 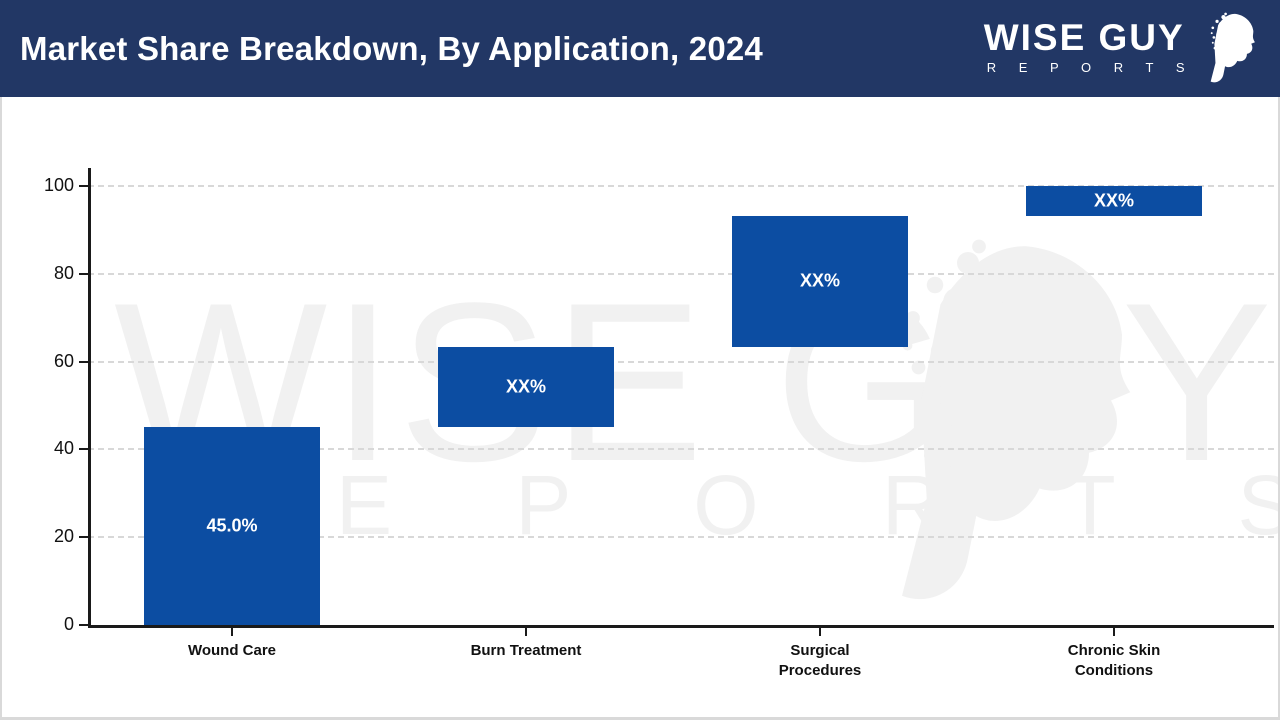 I want to click on bar-surgical-procedures, so click(x=820, y=281).